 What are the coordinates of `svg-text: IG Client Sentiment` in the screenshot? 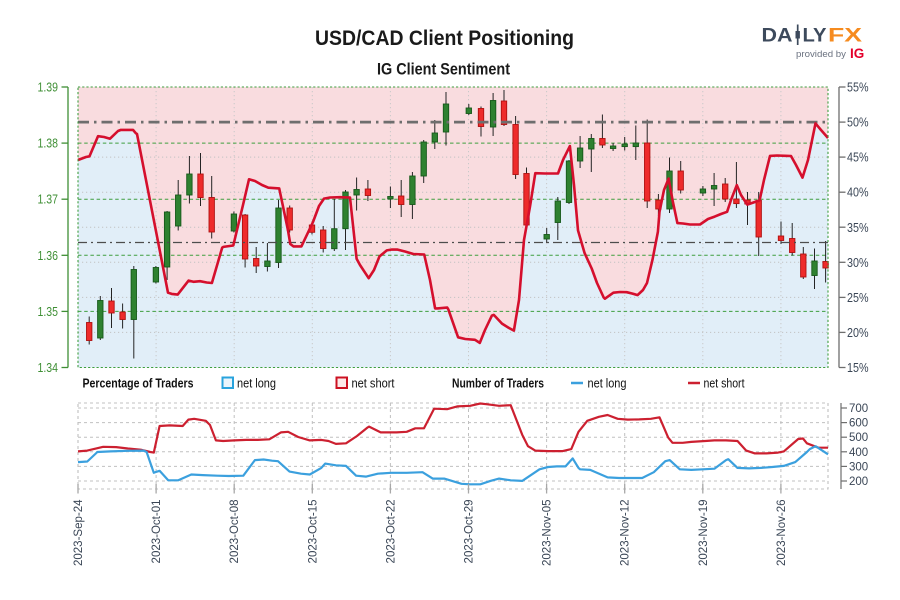 It's located at (443, 69).